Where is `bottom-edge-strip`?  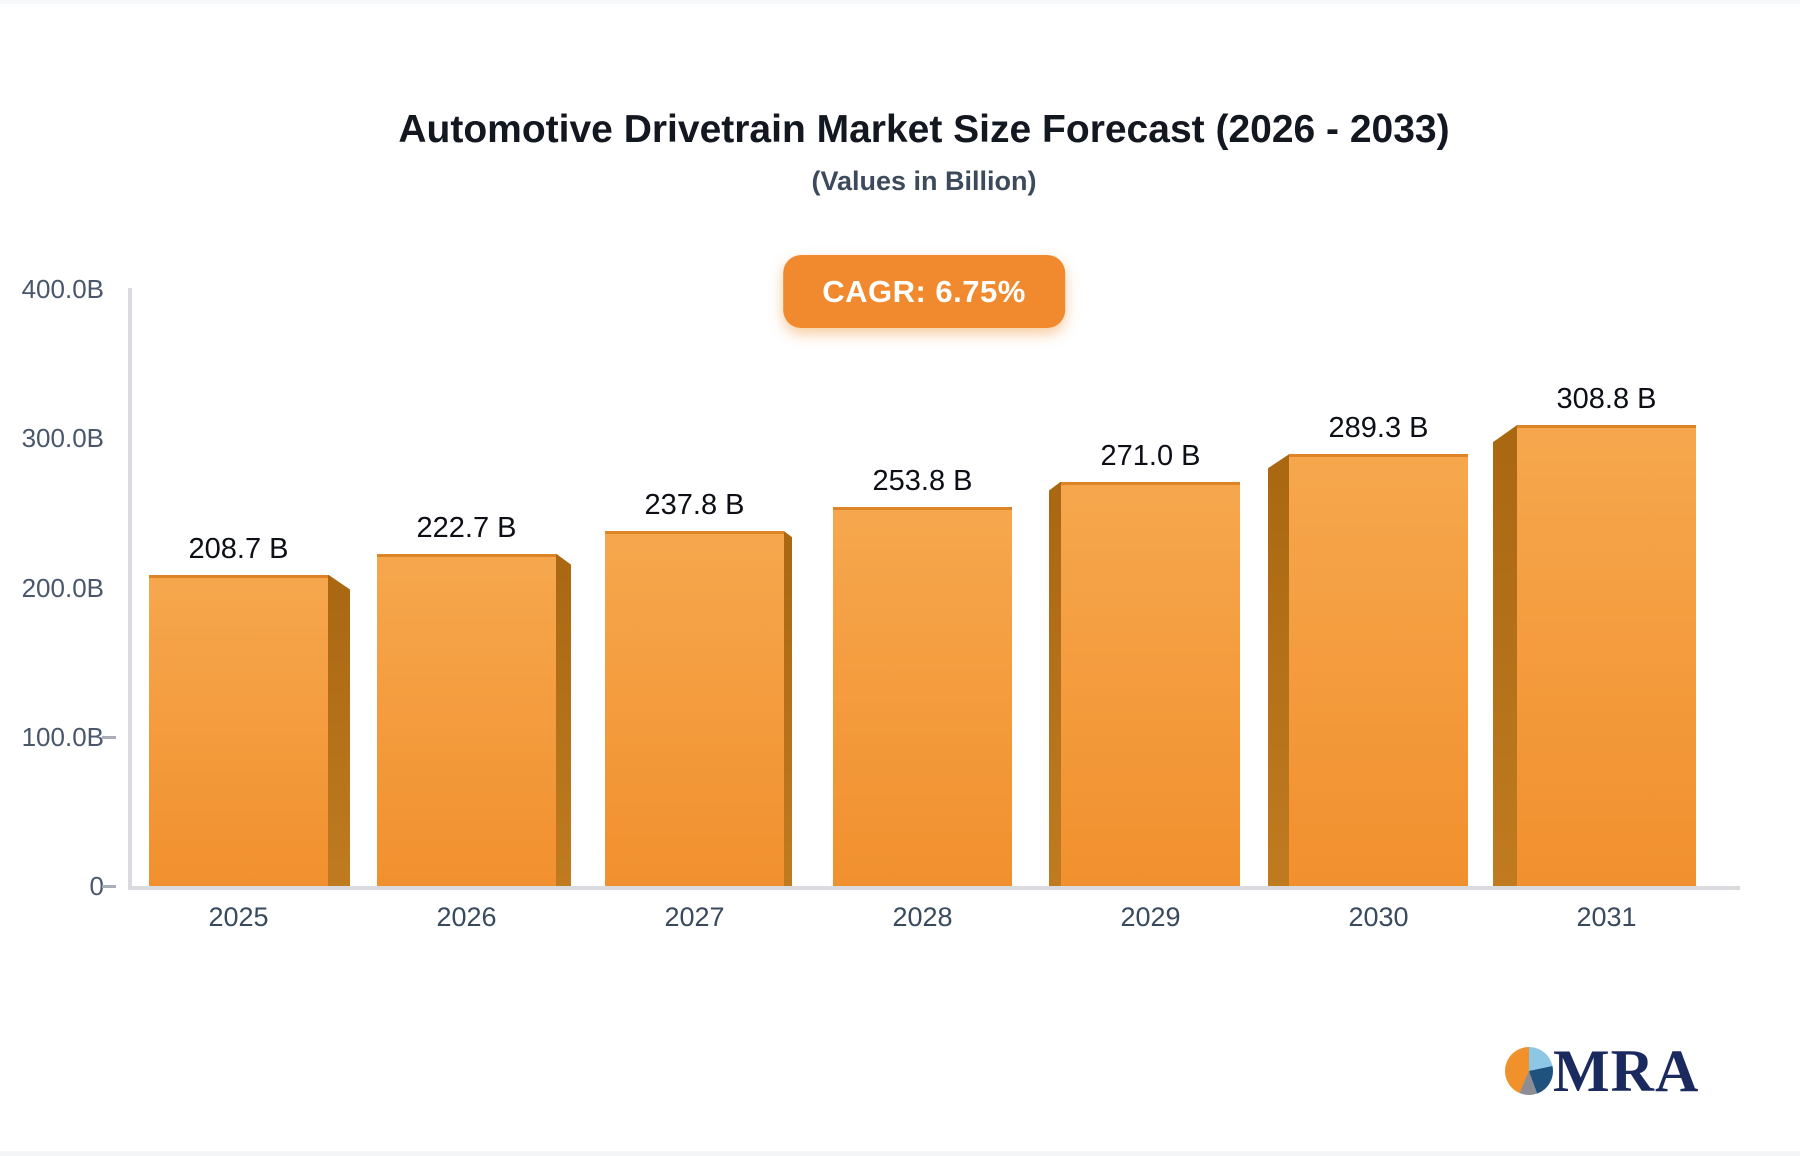
bottom-edge-strip is located at coordinates (900, 1153).